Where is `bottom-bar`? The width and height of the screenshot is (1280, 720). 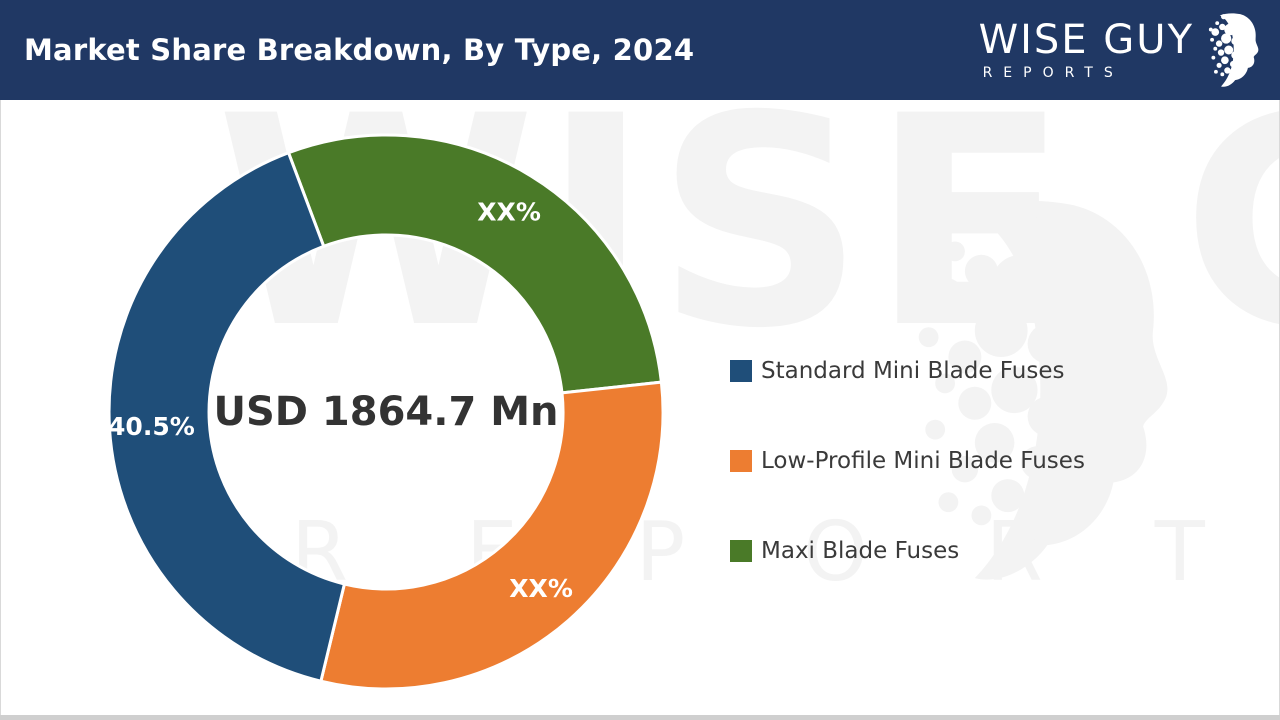
bottom-bar is located at coordinates (640, 717).